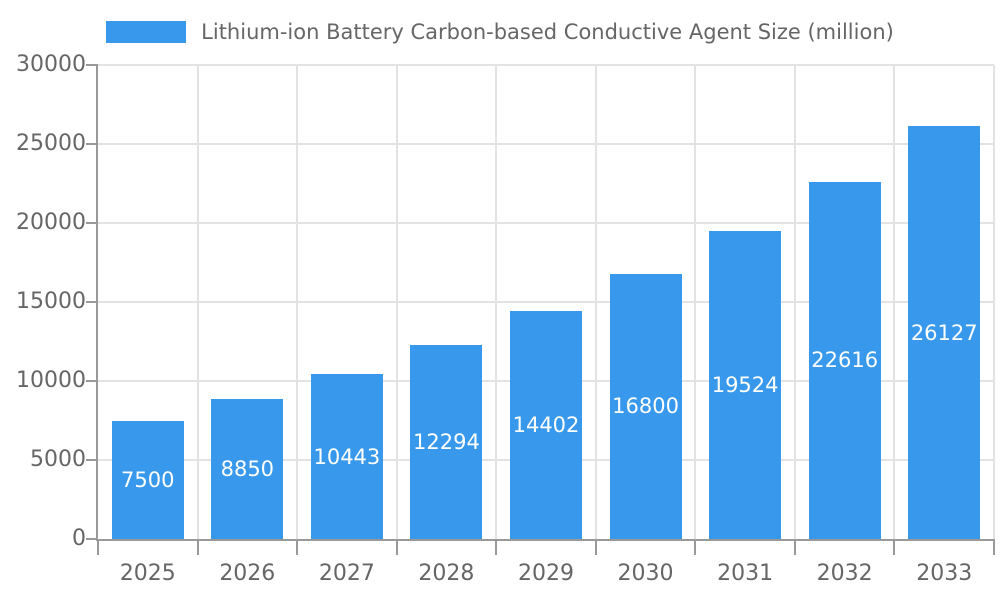 This screenshot has height=600, width=1000. I want to click on x-tick-label: 2029, so click(545, 573).